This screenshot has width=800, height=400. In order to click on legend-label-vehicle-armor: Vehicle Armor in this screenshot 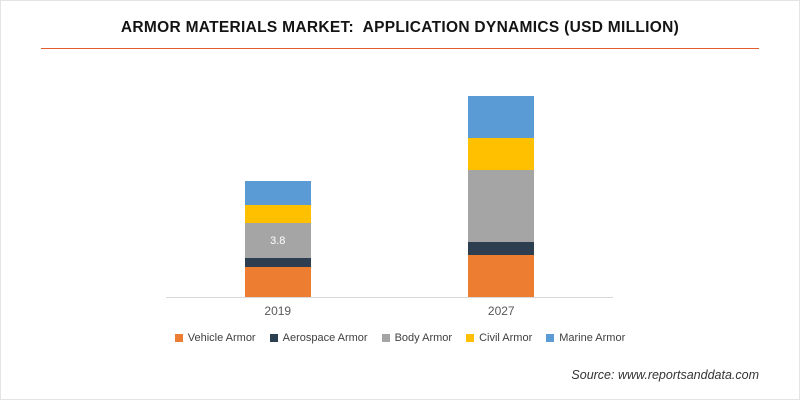, I will do `click(221, 338)`.